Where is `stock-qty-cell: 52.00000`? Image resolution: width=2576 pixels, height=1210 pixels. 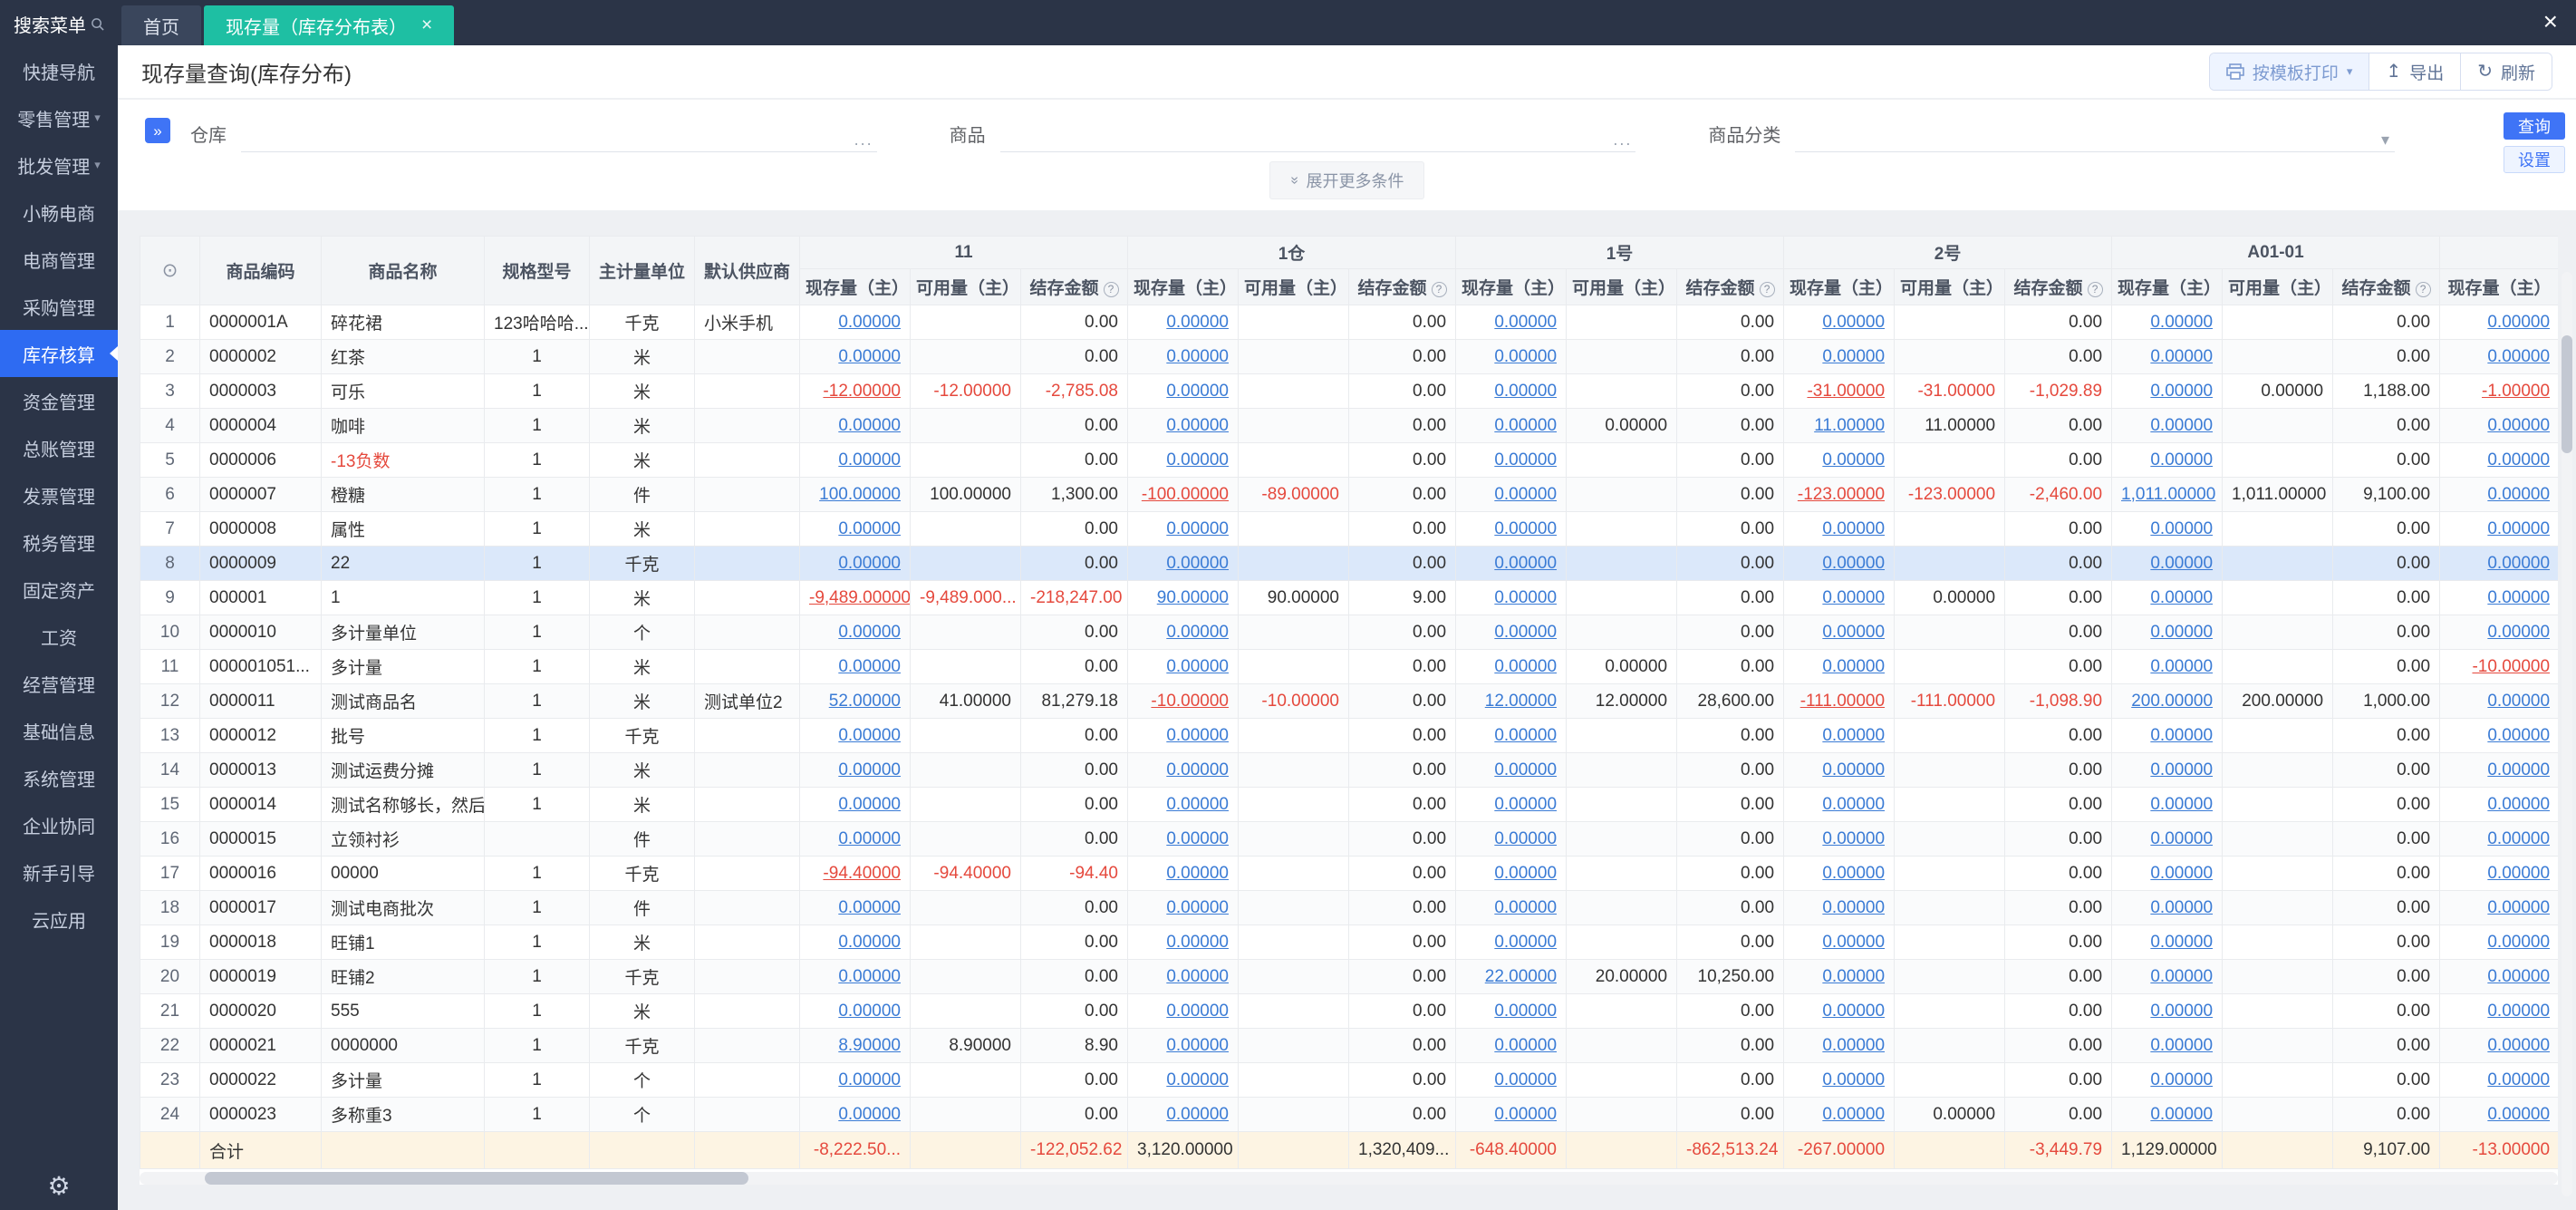 stock-qty-cell: 52.00000 is located at coordinates (855, 701).